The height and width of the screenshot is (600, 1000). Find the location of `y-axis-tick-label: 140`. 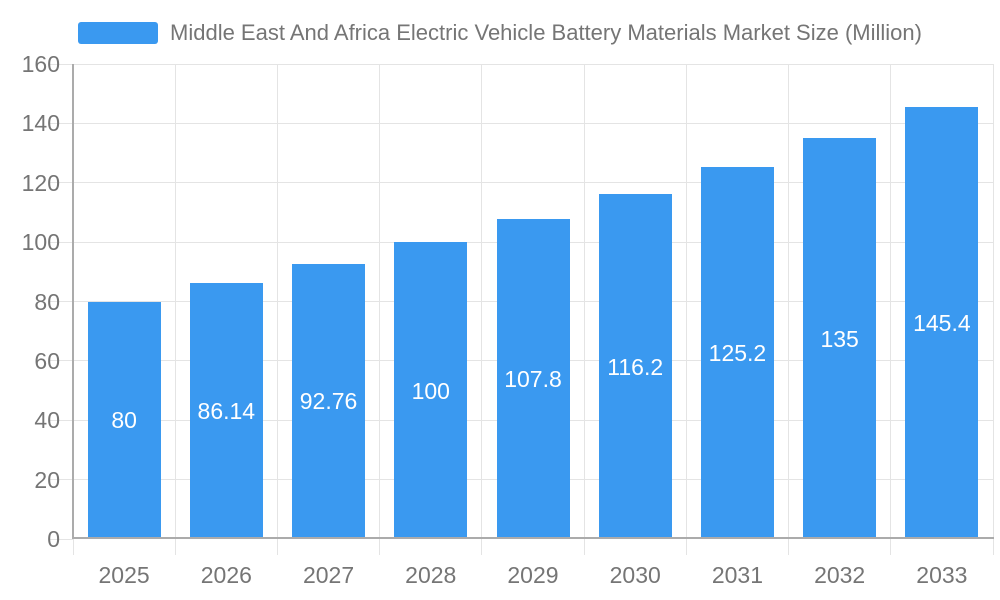

y-axis-tick-label: 140 is located at coordinates (40, 123).